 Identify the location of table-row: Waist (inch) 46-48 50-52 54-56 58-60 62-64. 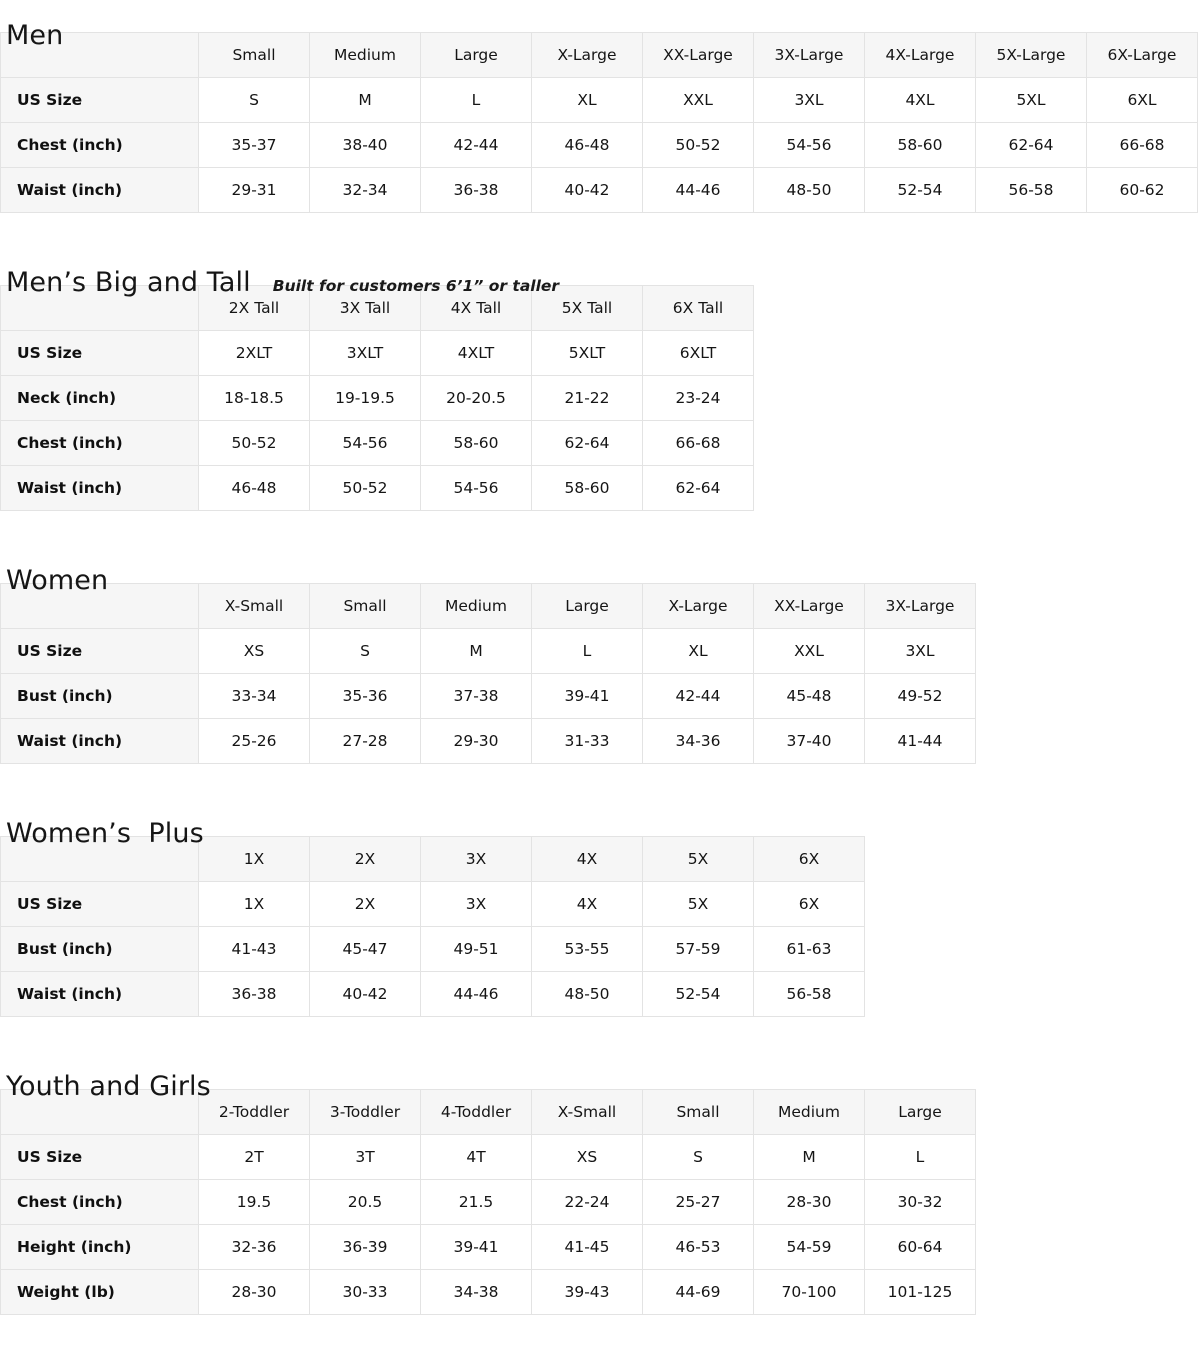
(377, 488).